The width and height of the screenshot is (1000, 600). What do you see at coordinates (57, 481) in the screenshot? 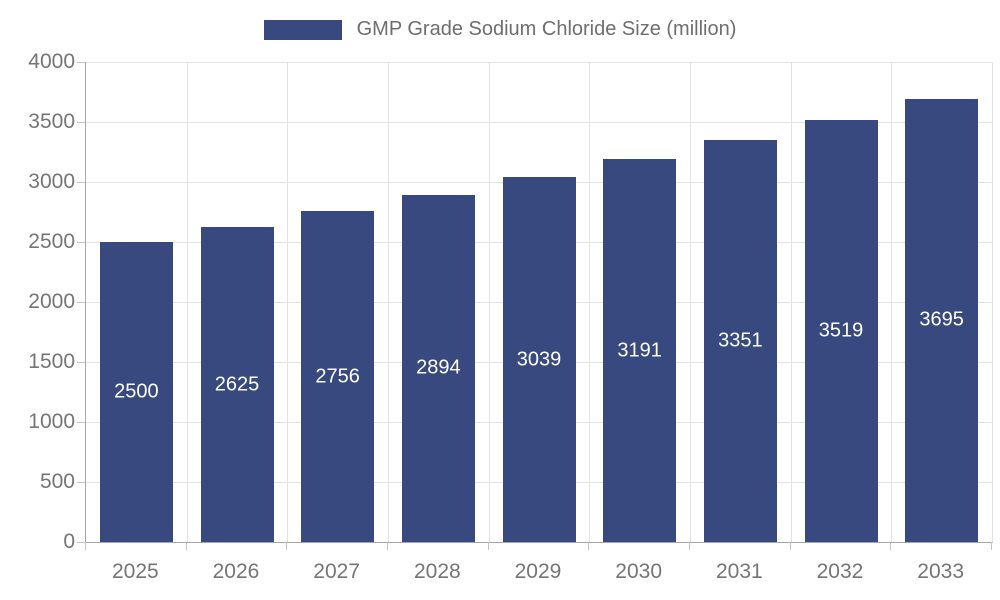
I see `y-tick-label: 500` at bounding box center [57, 481].